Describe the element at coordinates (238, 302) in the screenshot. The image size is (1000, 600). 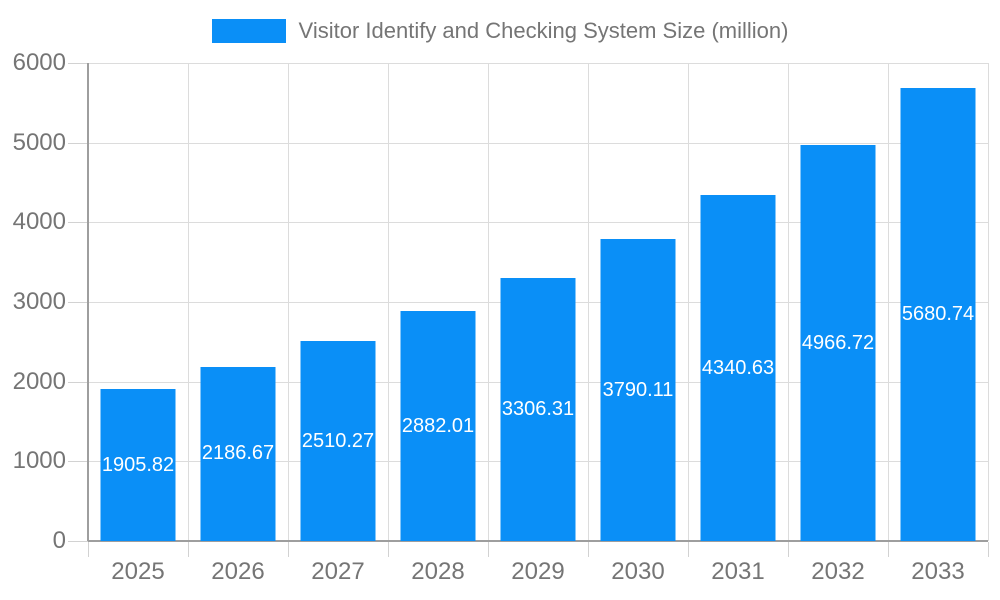
I see `bar-cell: 2186.67` at that location.